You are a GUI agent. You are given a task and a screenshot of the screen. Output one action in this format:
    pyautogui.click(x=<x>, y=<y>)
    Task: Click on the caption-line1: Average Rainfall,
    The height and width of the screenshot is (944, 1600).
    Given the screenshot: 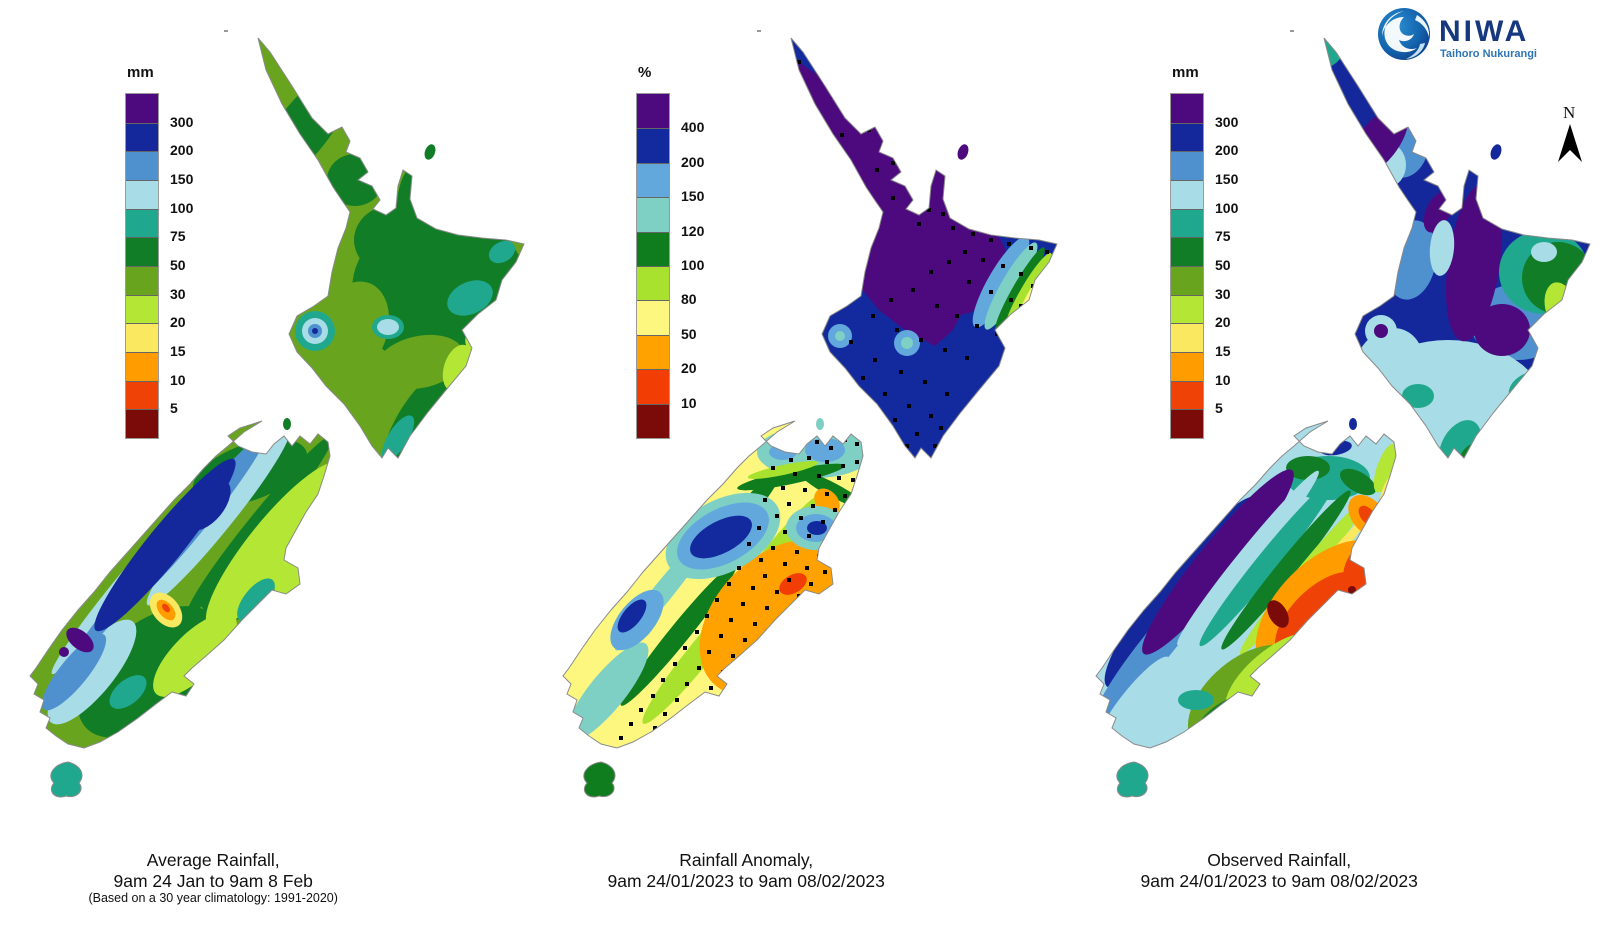 What is the action you would take?
    pyautogui.click(x=213, y=860)
    